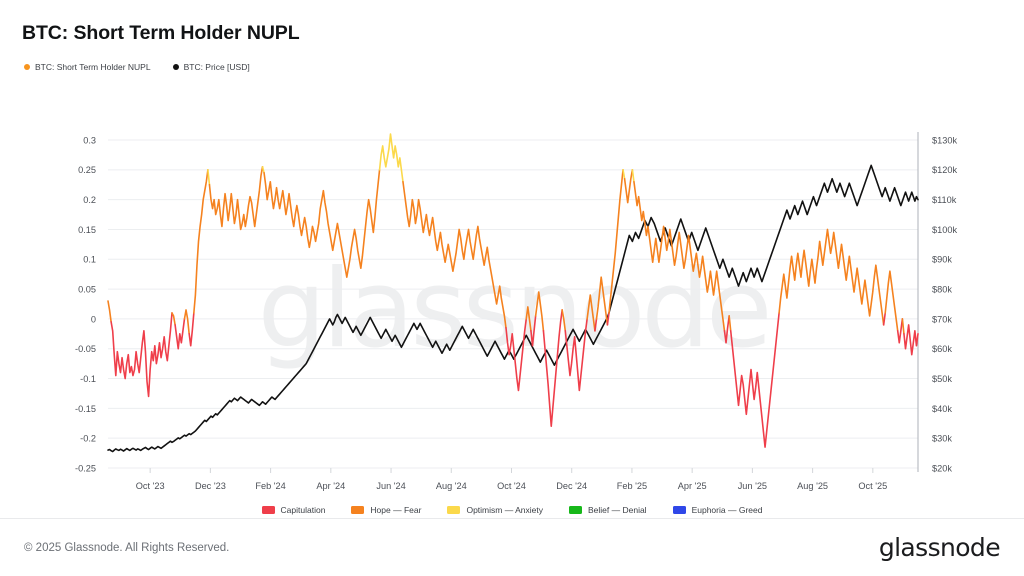 Image resolution: width=1024 pixels, height=576 pixels. What do you see at coordinates (939, 547) in the screenshot?
I see `glassnode-logo: glassnode` at bounding box center [939, 547].